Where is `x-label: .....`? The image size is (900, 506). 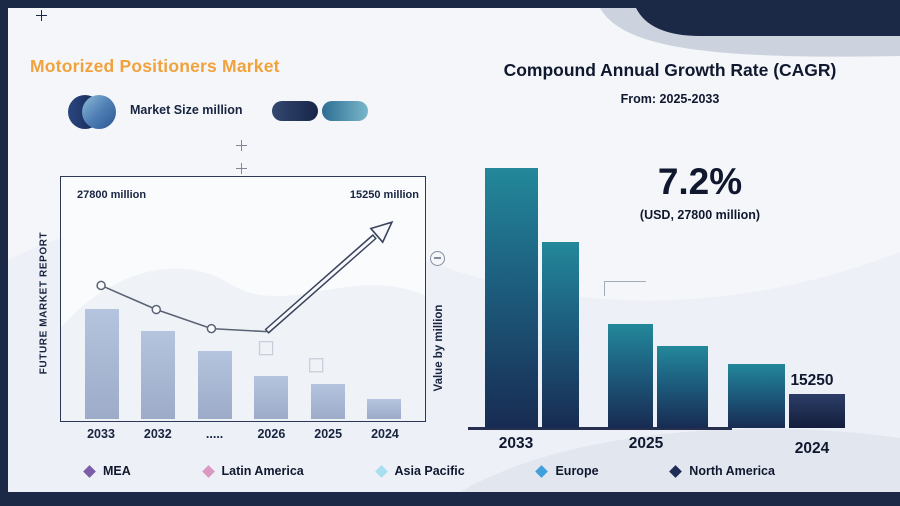
x-label: ..... is located at coordinates (214, 434).